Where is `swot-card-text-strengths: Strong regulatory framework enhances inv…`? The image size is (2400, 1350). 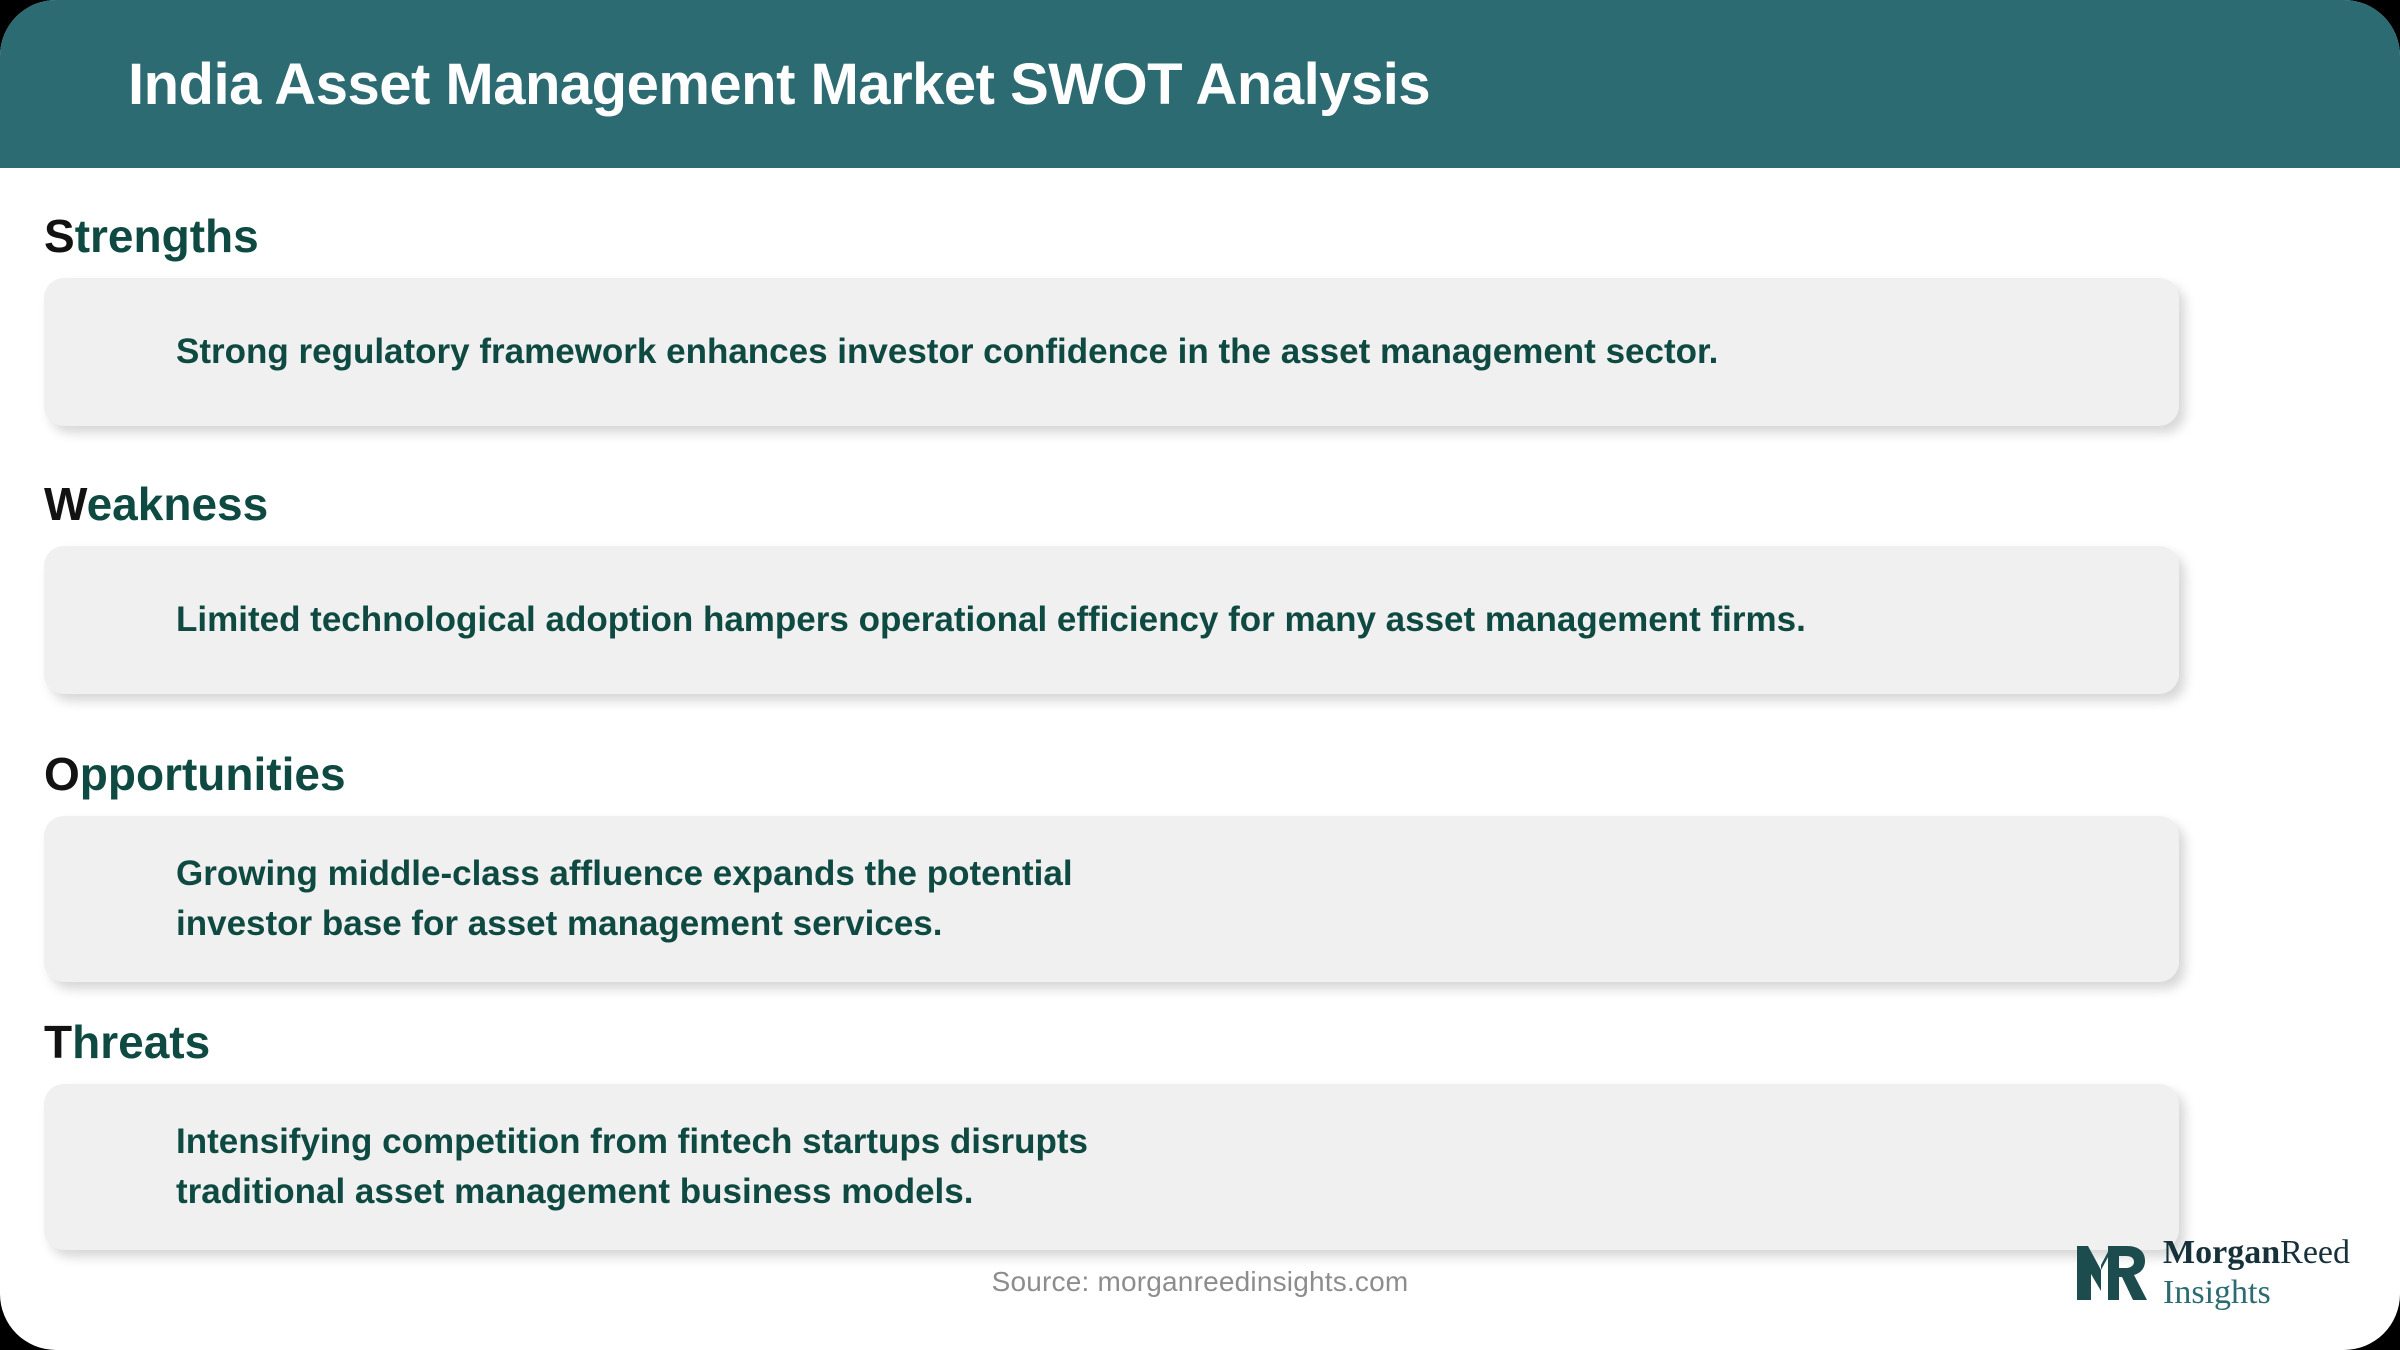
swot-card-text-strengths: Strong regulatory framework enhances inv… is located at coordinates (947, 351).